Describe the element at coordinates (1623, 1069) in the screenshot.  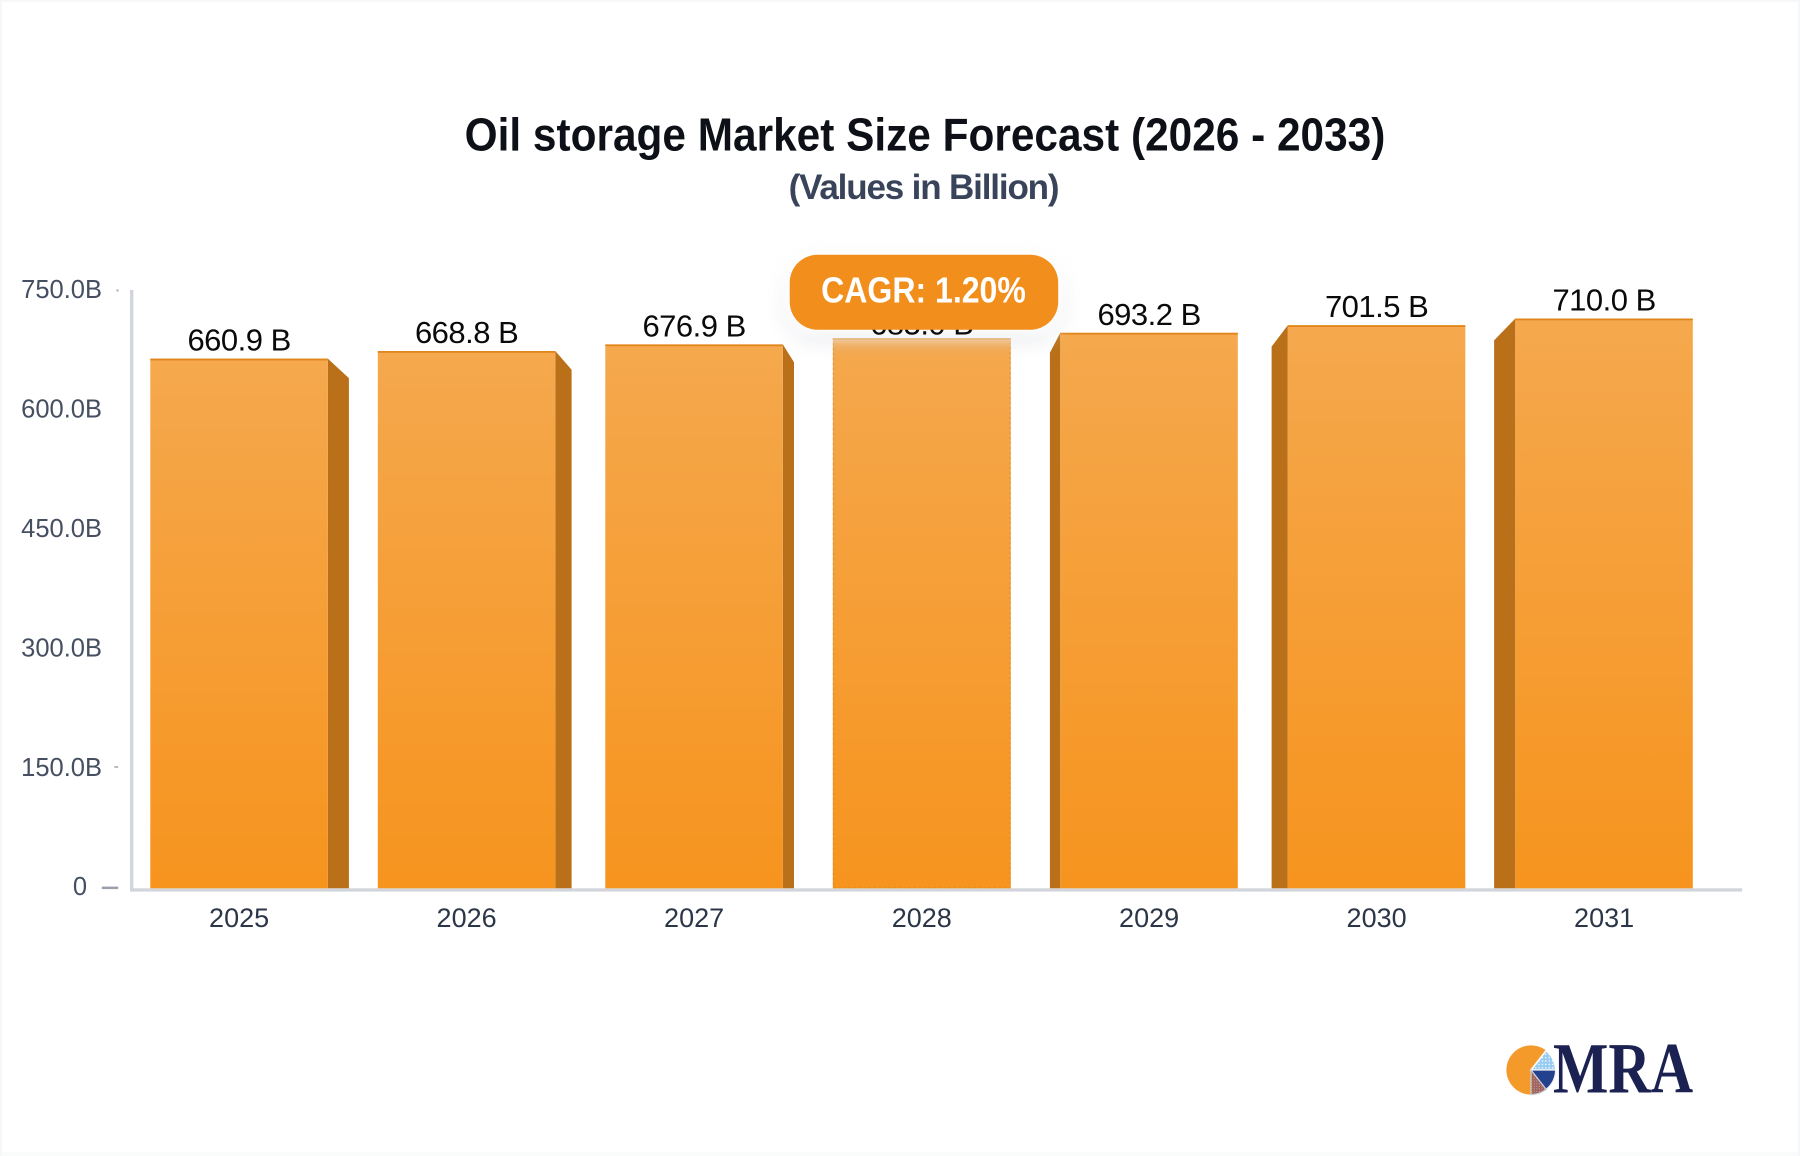
I see `svg-text: MRA` at that location.